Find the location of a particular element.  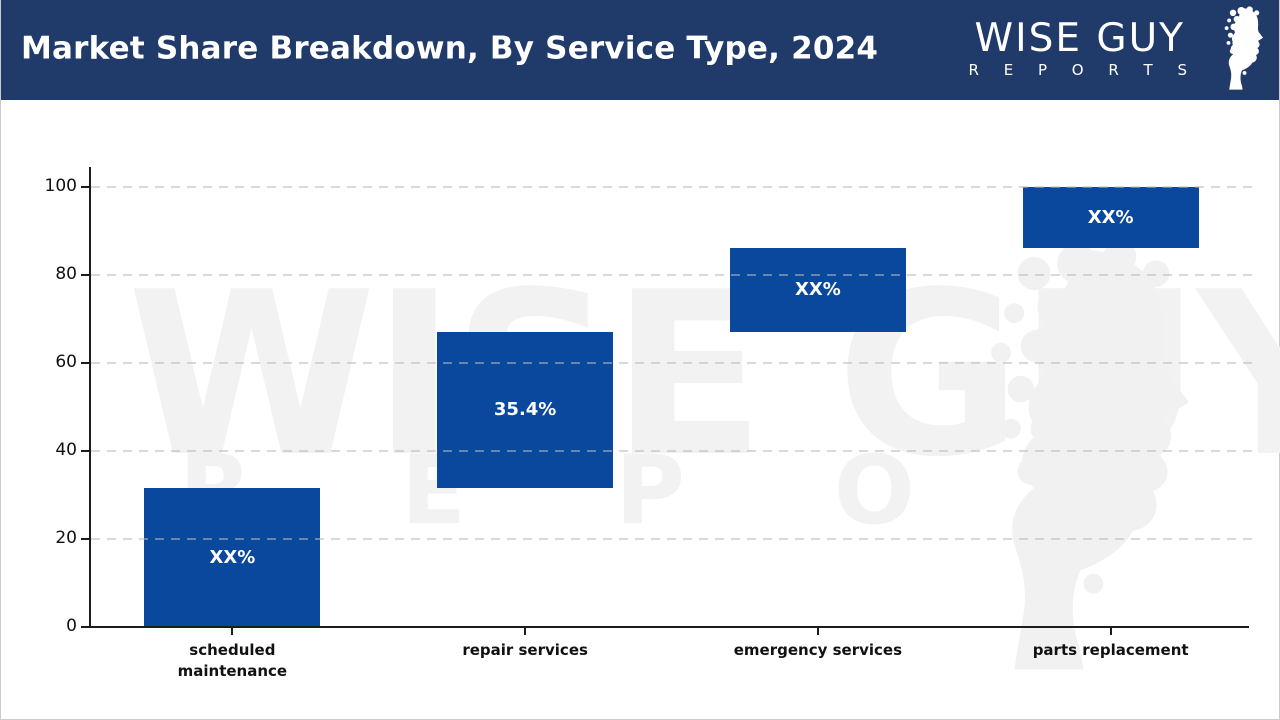

logo-reports-label: R E P O R T S is located at coordinates (1082, 69).